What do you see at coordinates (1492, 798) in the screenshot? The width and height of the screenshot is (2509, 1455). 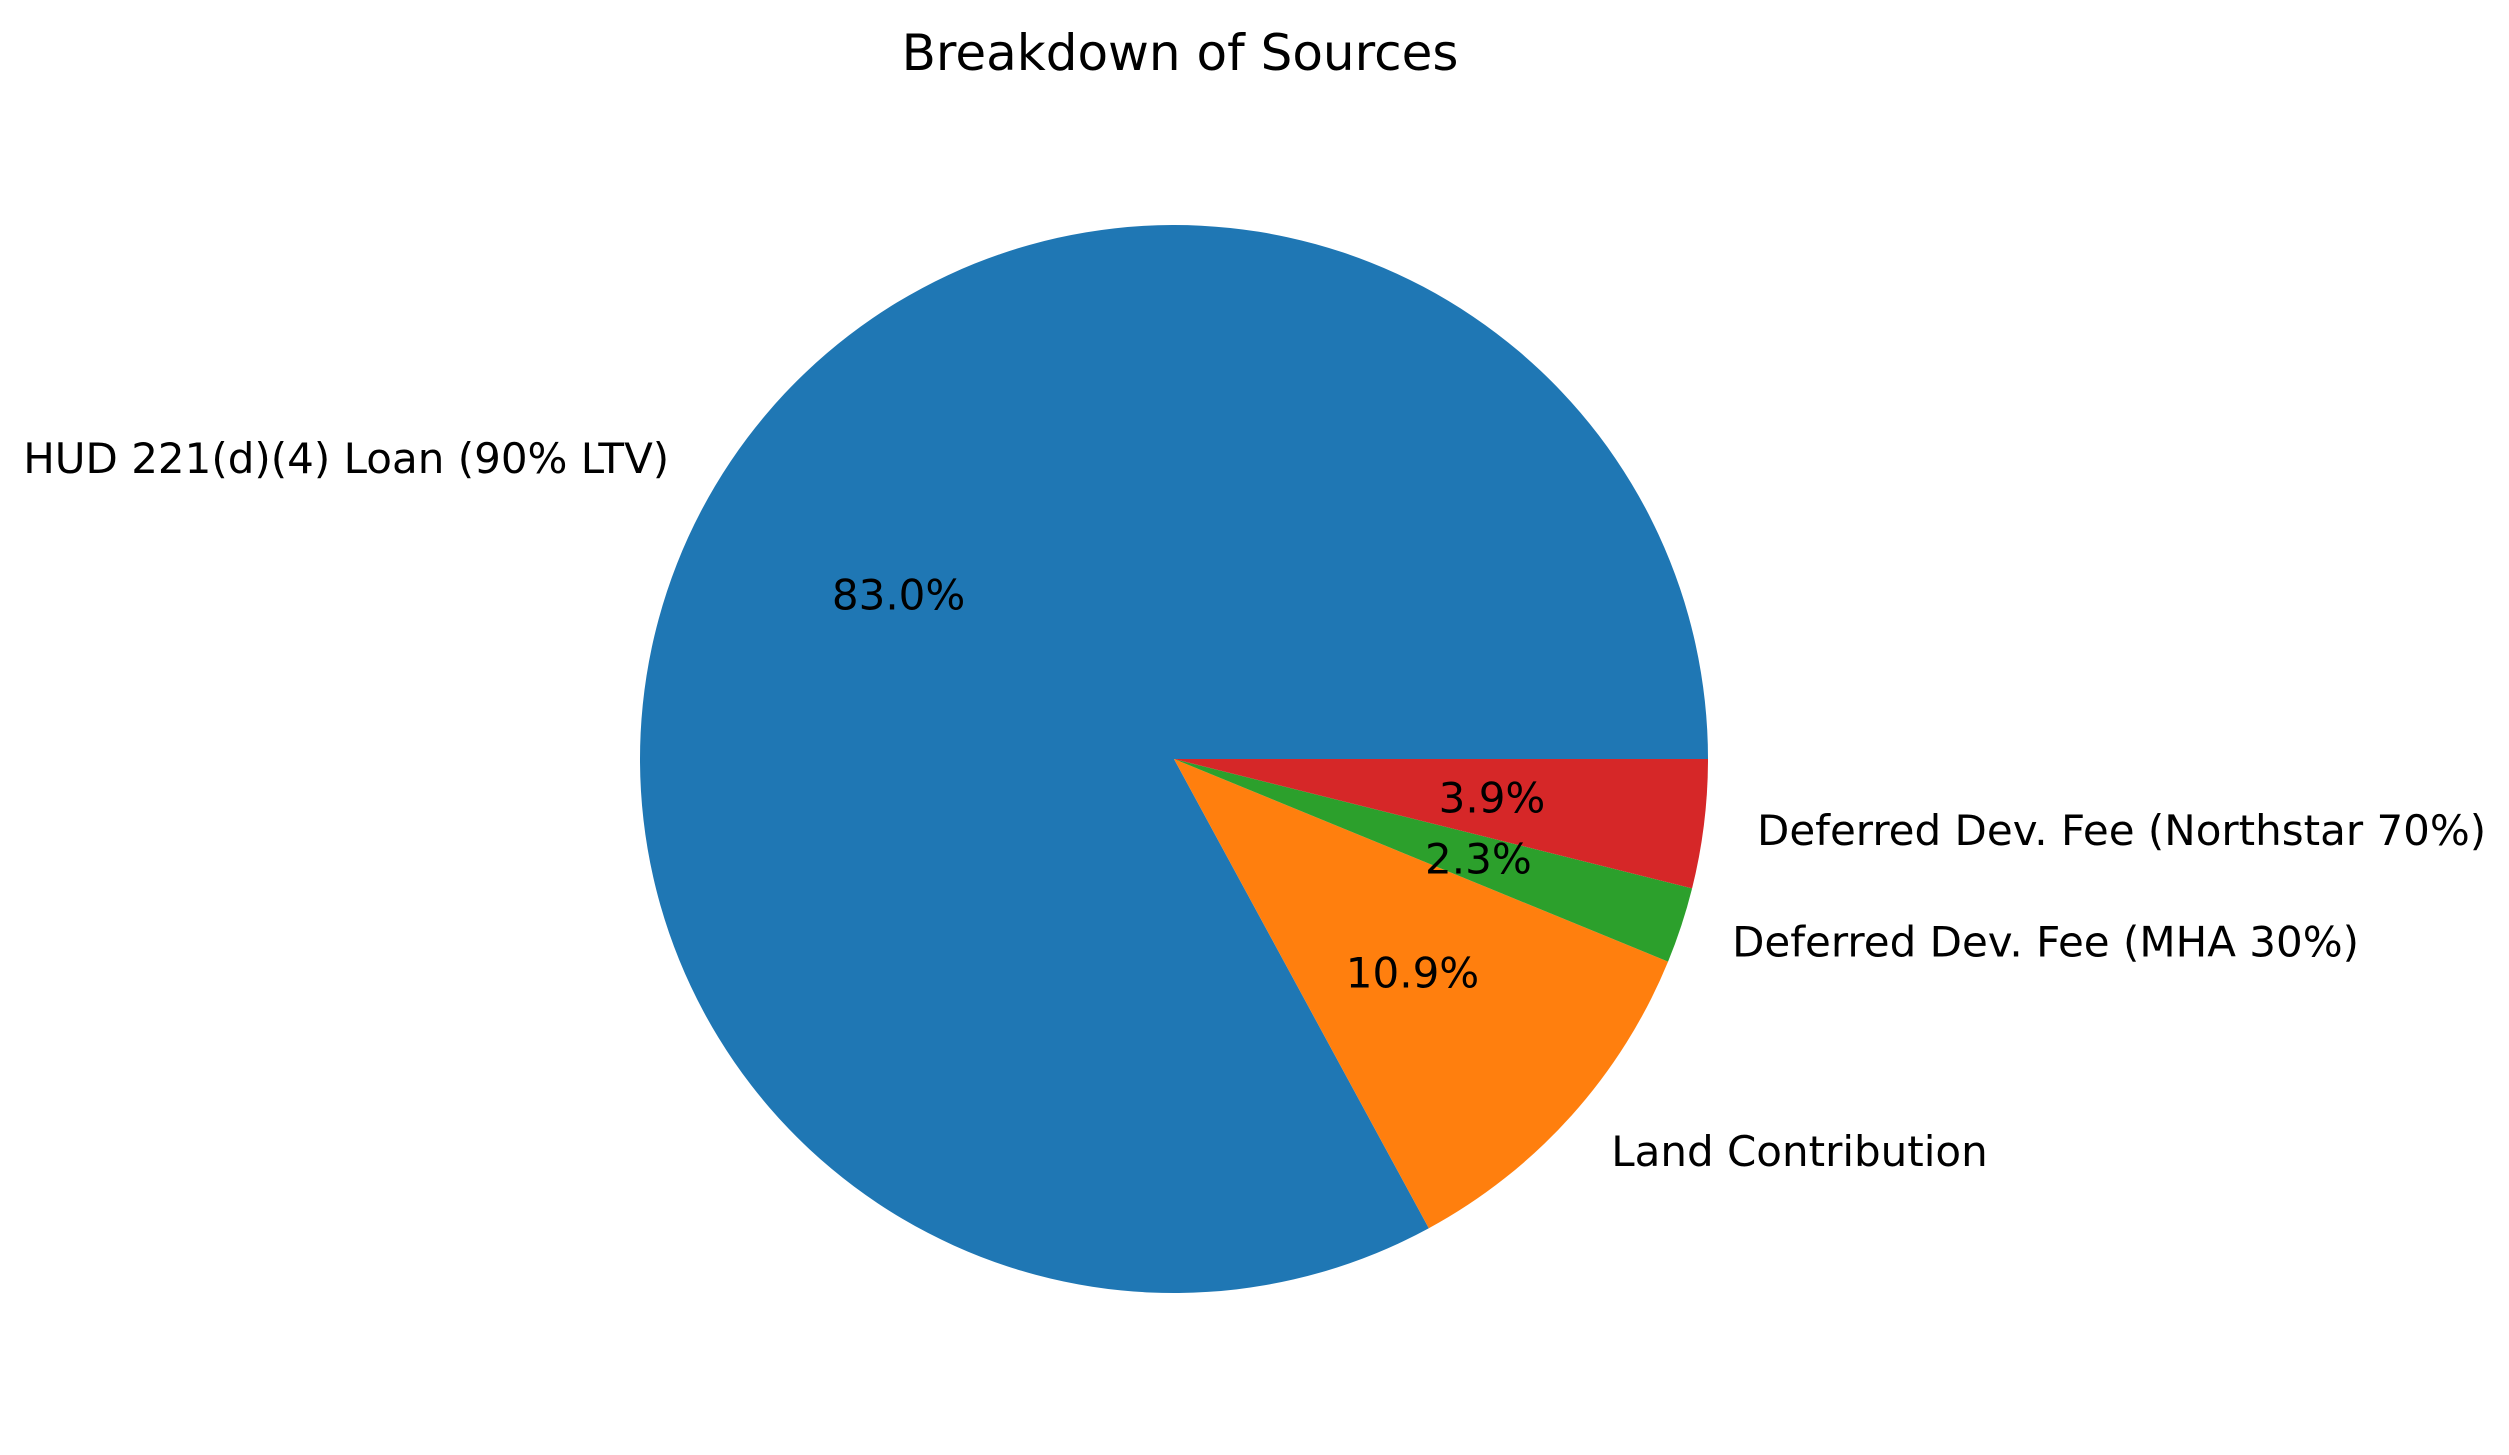 I see `slice-pct-label-3: 3.9%` at bounding box center [1492, 798].